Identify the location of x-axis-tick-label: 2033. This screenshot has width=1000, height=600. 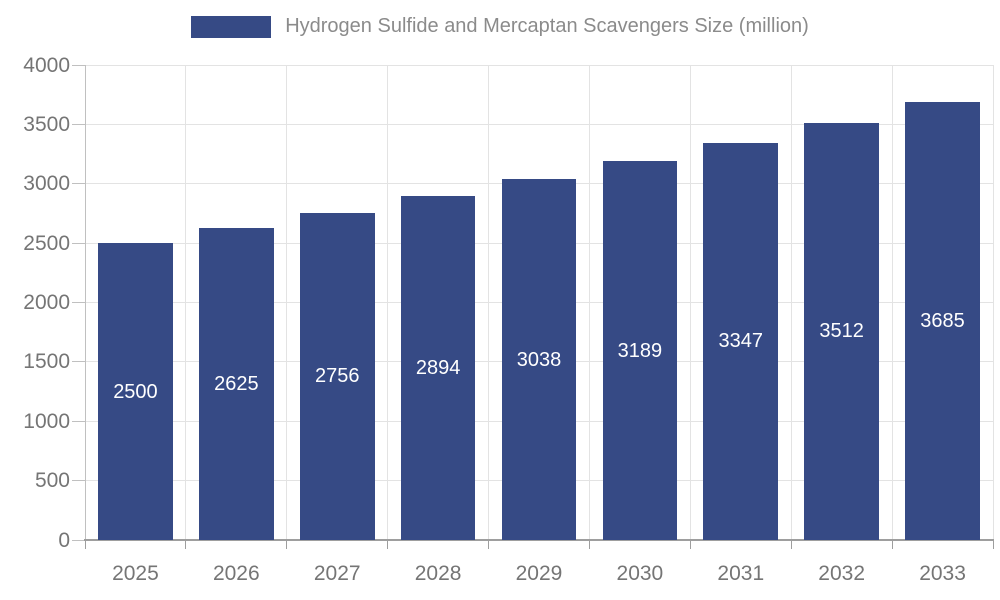
(942, 573).